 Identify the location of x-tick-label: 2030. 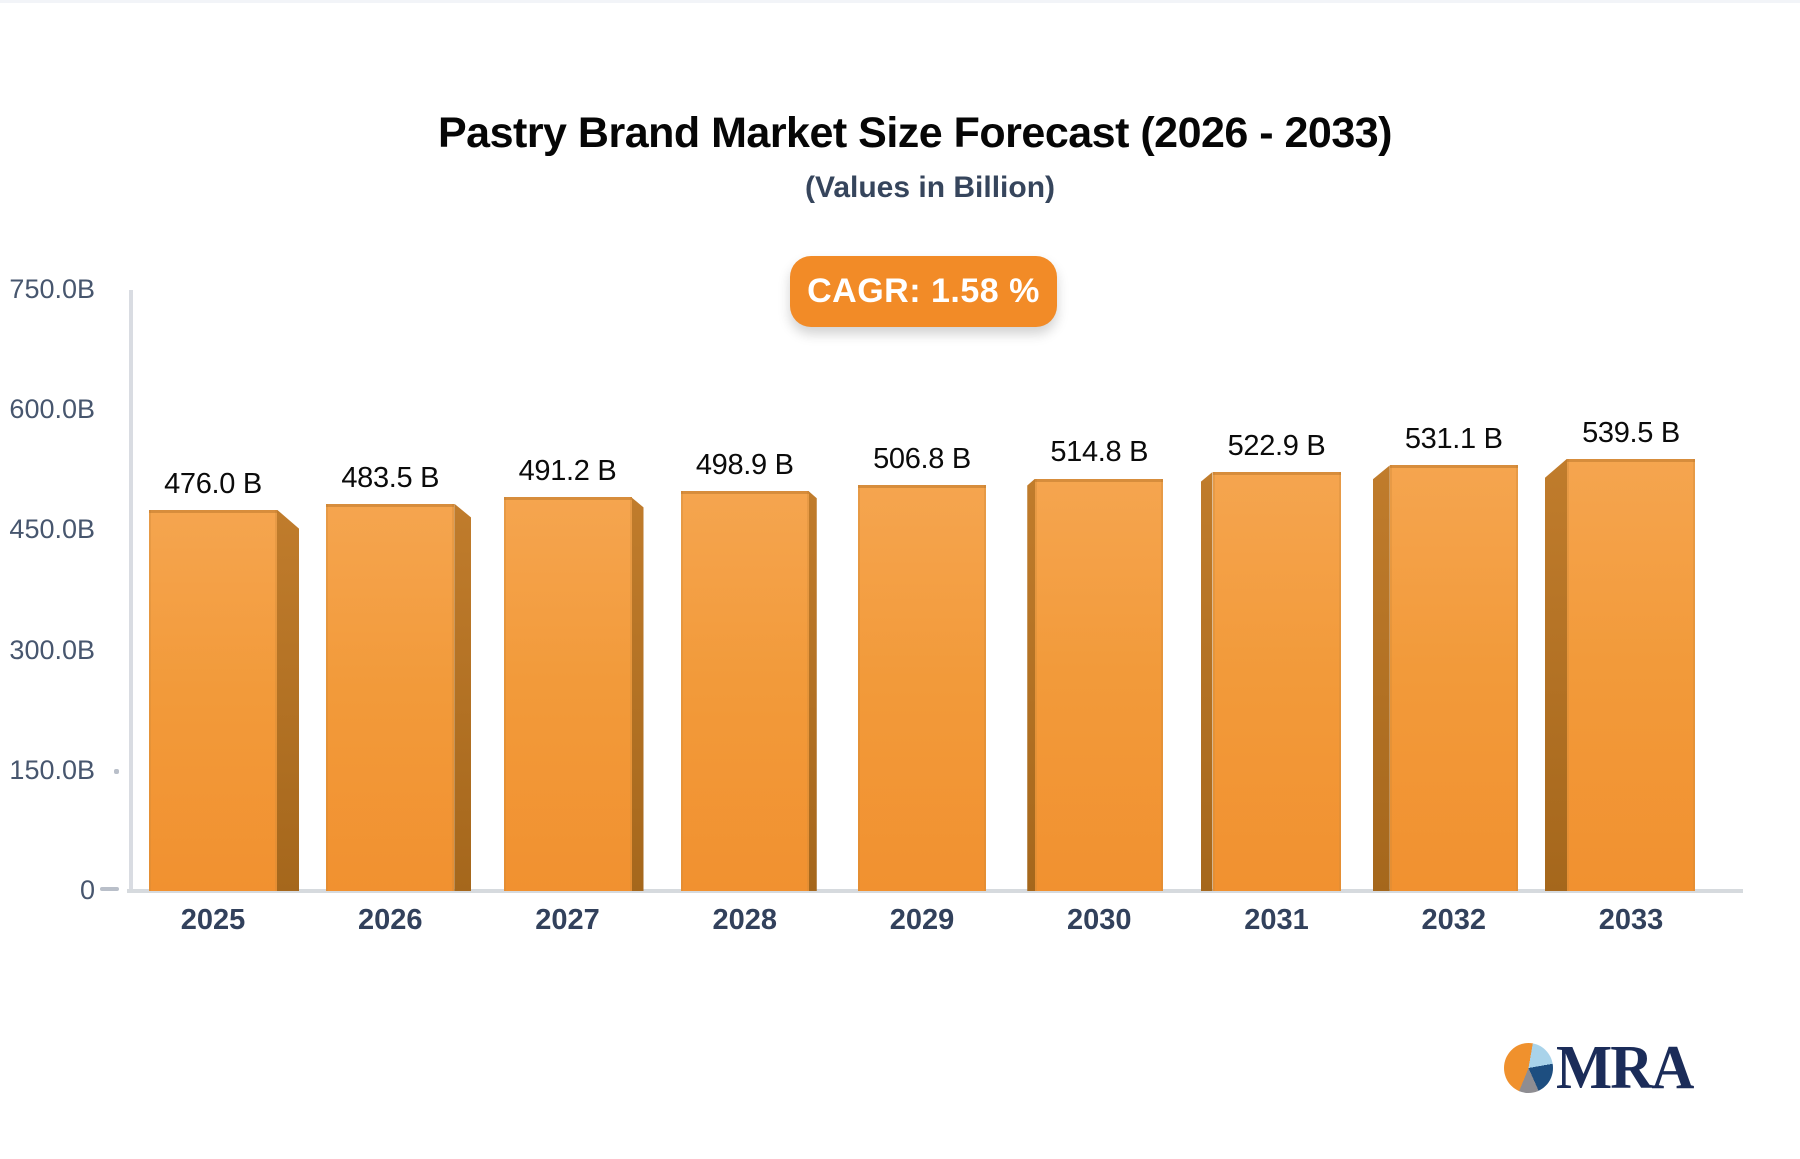
(1099, 920).